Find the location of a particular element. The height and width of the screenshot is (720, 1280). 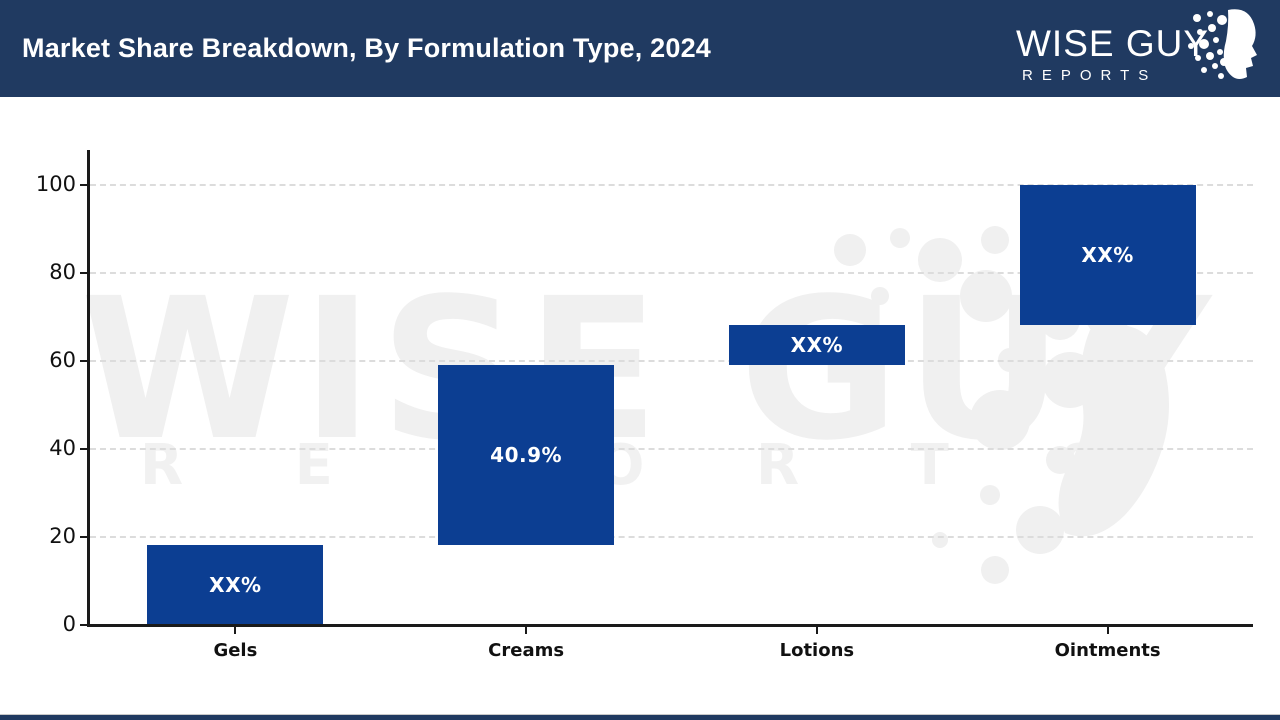

x-axis-label-creams: Creams is located at coordinates (526, 650).